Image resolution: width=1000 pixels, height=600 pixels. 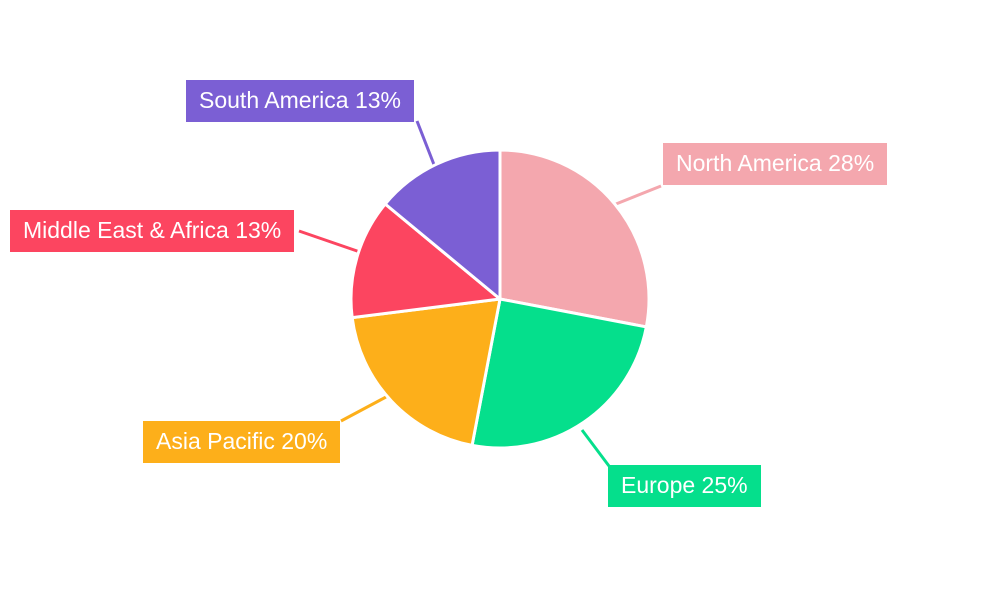 I want to click on slice-label-north-america: North America 28%, so click(x=775, y=164).